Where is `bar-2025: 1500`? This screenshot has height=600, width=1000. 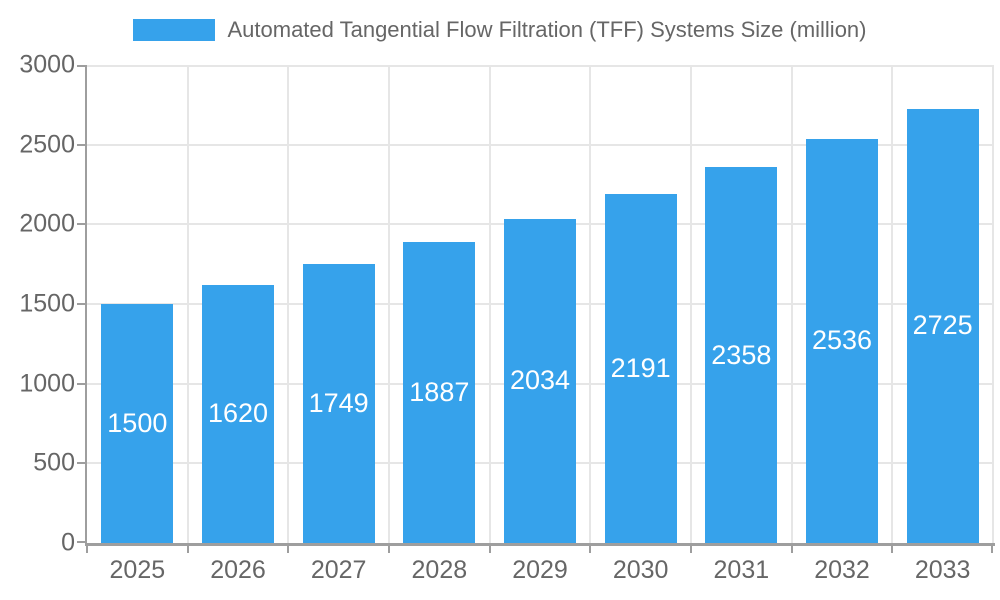
bar-2025: 1500 is located at coordinates (137, 423).